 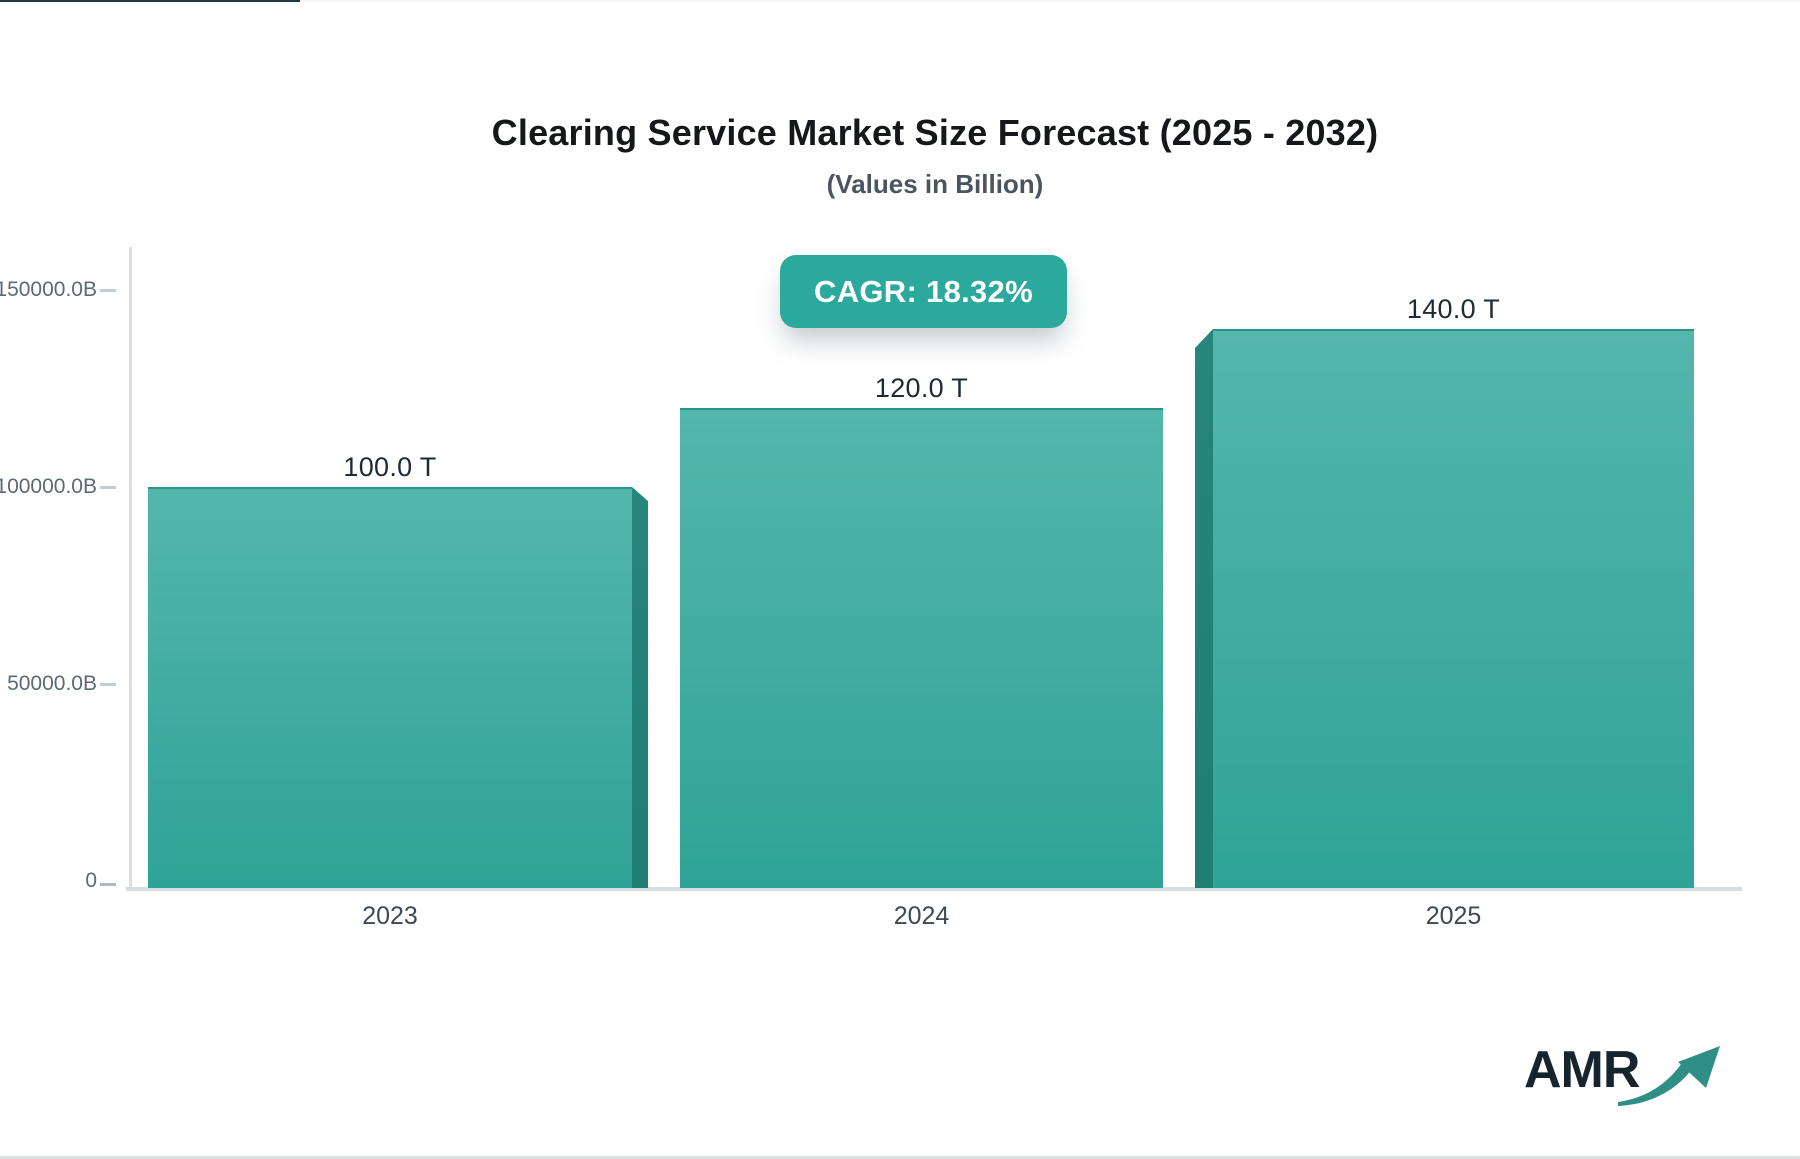 I want to click on bar-2023-face, so click(x=390, y=687).